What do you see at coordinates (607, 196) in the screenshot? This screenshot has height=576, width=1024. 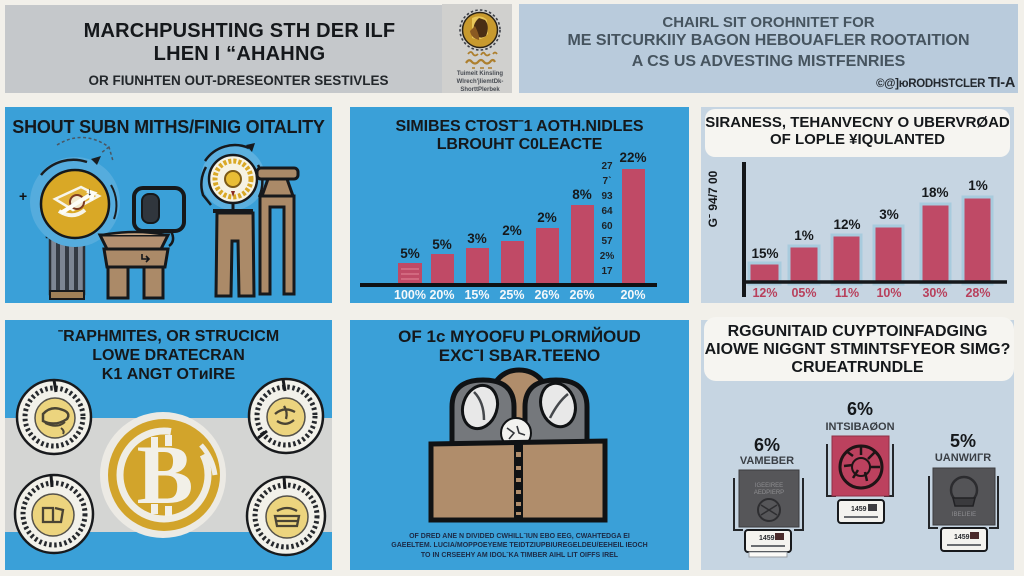 I see `svg-text: 93` at bounding box center [607, 196].